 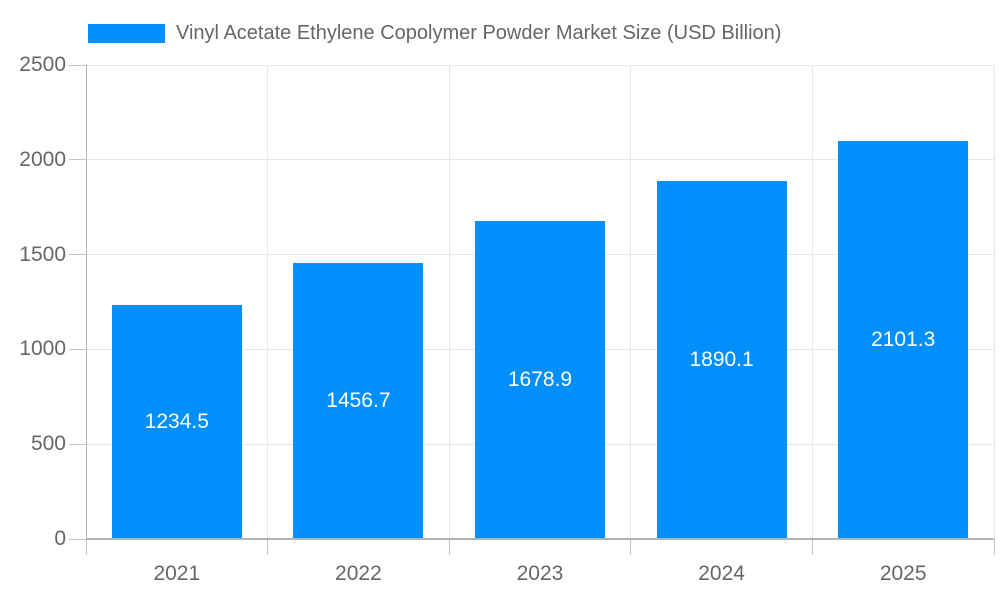 What do you see at coordinates (903, 573) in the screenshot?
I see `x-axis-label: 2025` at bounding box center [903, 573].